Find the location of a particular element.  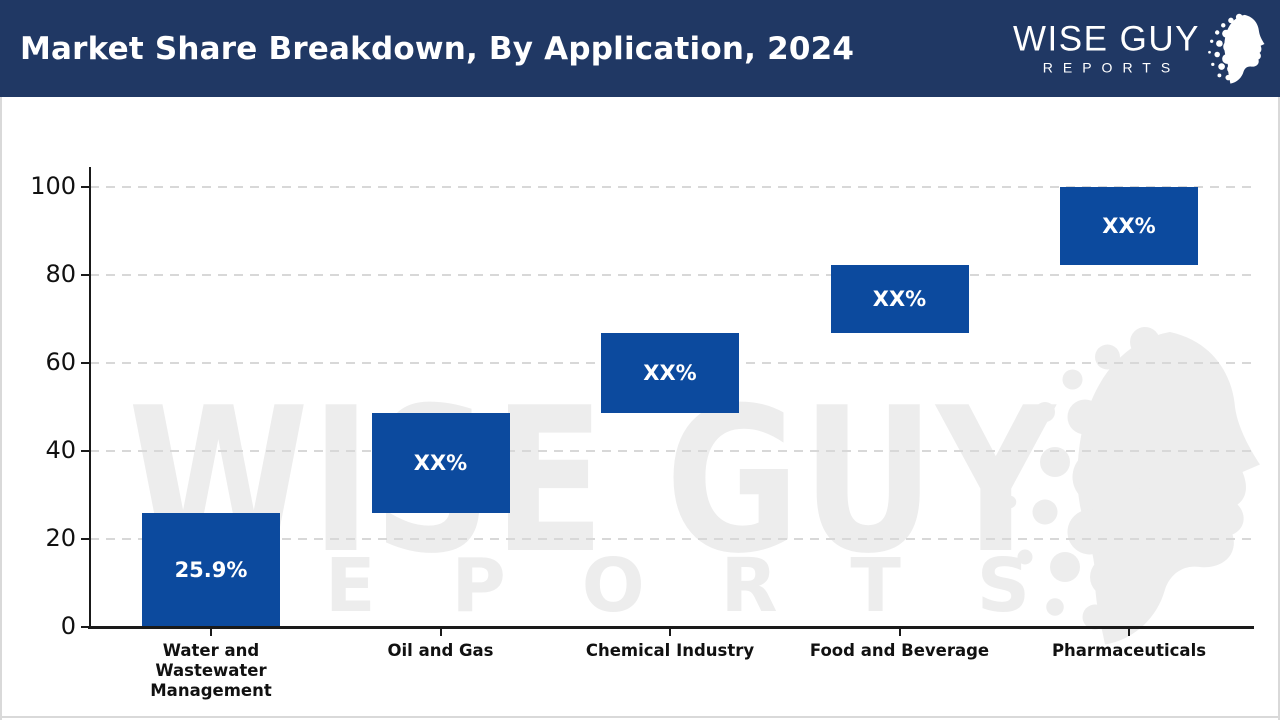

right-border-line is located at coordinates (1279, 408).